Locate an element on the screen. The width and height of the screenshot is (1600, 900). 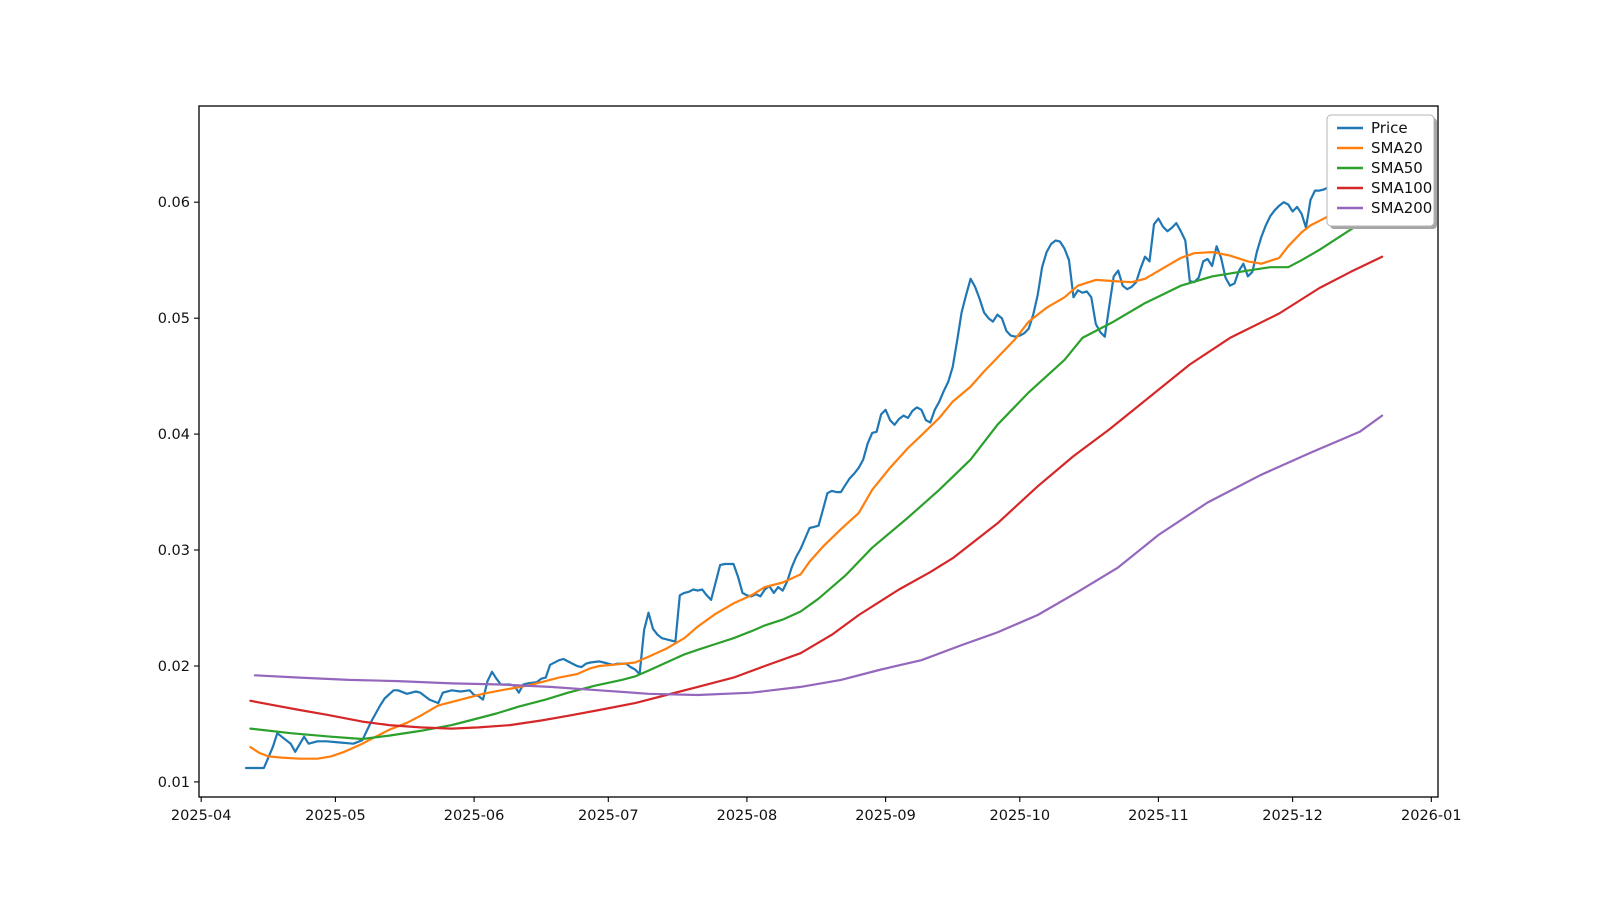
legend-label-sma50: SMA50 is located at coordinates (1397, 168).